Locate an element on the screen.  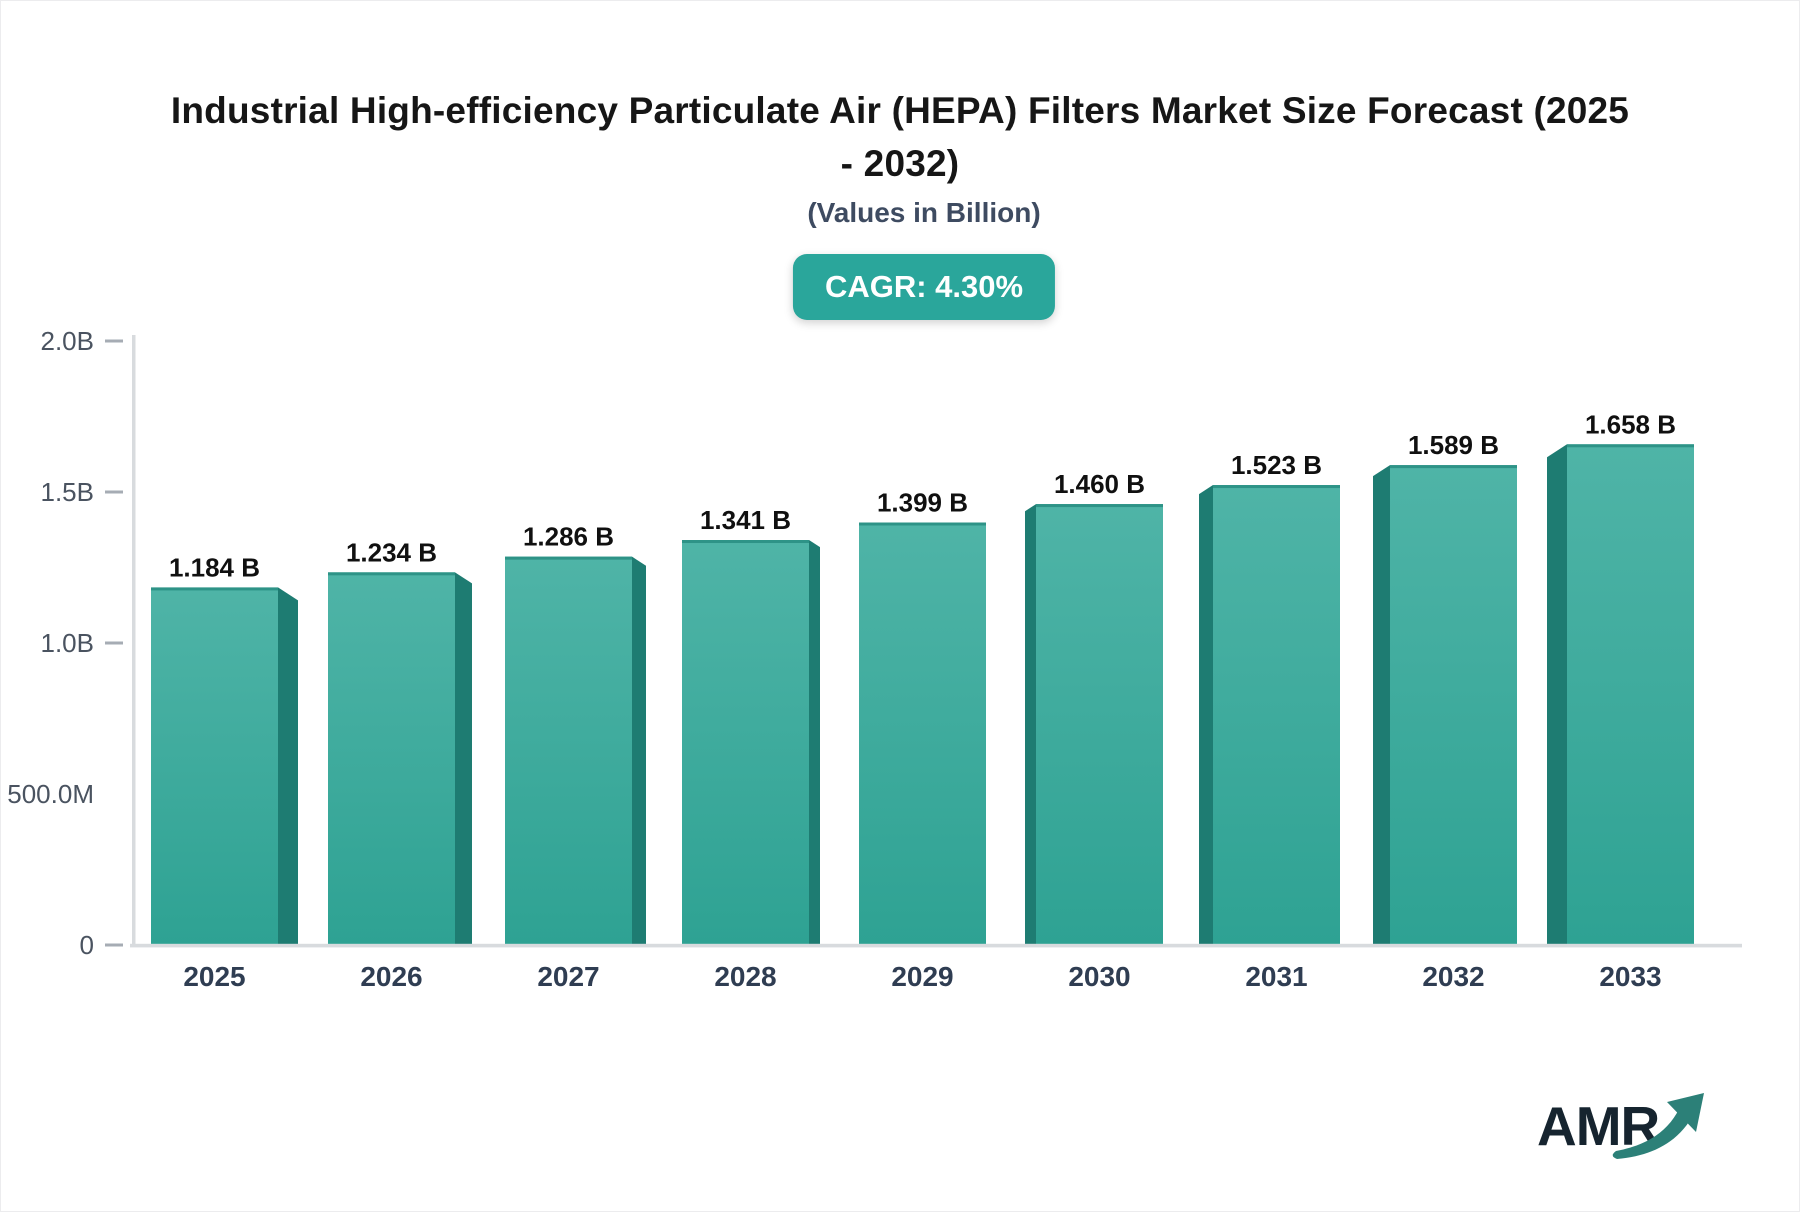
x-axis-label: 2031 is located at coordinates (1276, 976).